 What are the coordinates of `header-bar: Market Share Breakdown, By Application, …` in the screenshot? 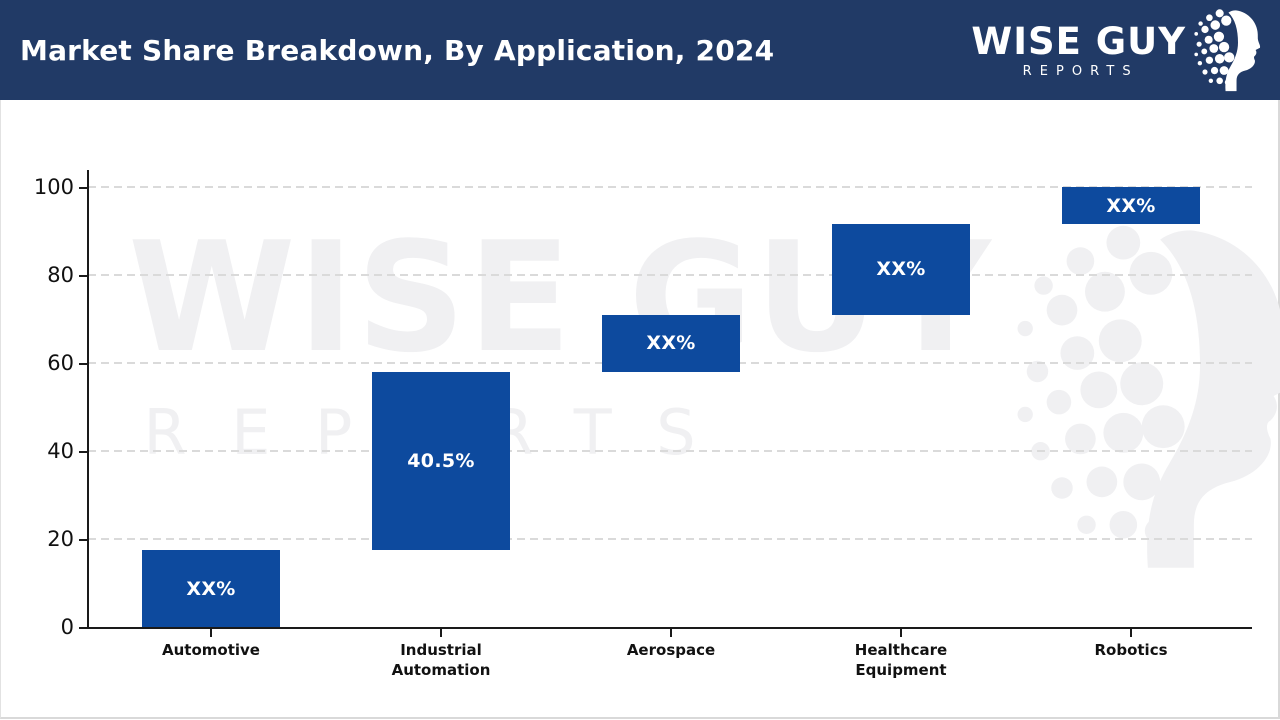 It's located at (640, 50).